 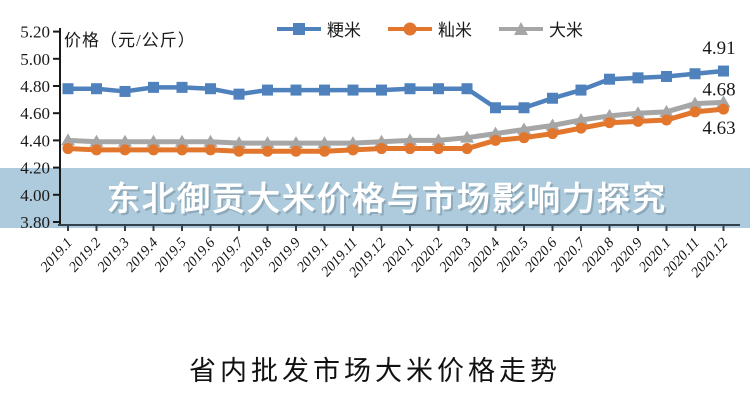 I want to click on end-value-label: 4.91, so click(x=718, y=48).